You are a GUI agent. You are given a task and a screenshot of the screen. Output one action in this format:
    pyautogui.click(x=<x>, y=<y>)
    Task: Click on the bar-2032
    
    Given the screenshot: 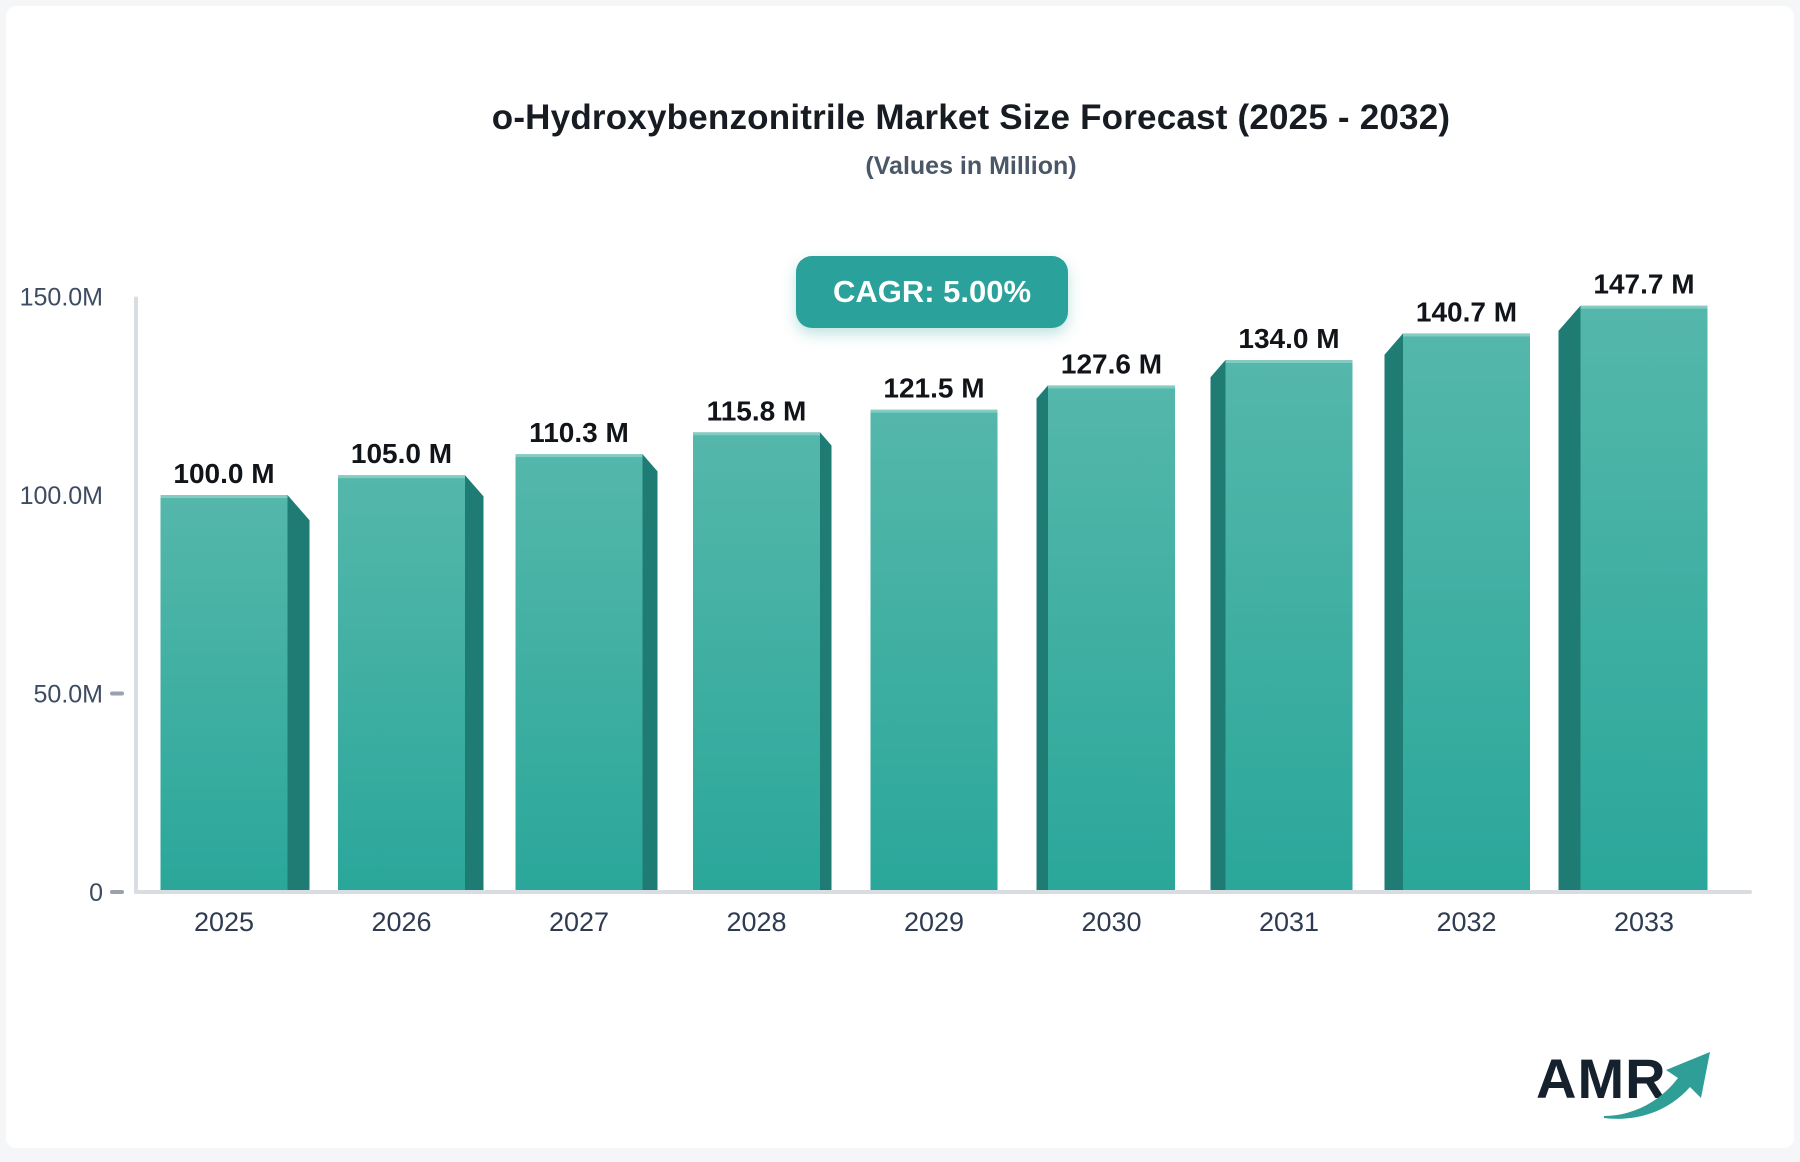 What is the action you would take?
    pyautogui.click(x=1458, y=612)
    